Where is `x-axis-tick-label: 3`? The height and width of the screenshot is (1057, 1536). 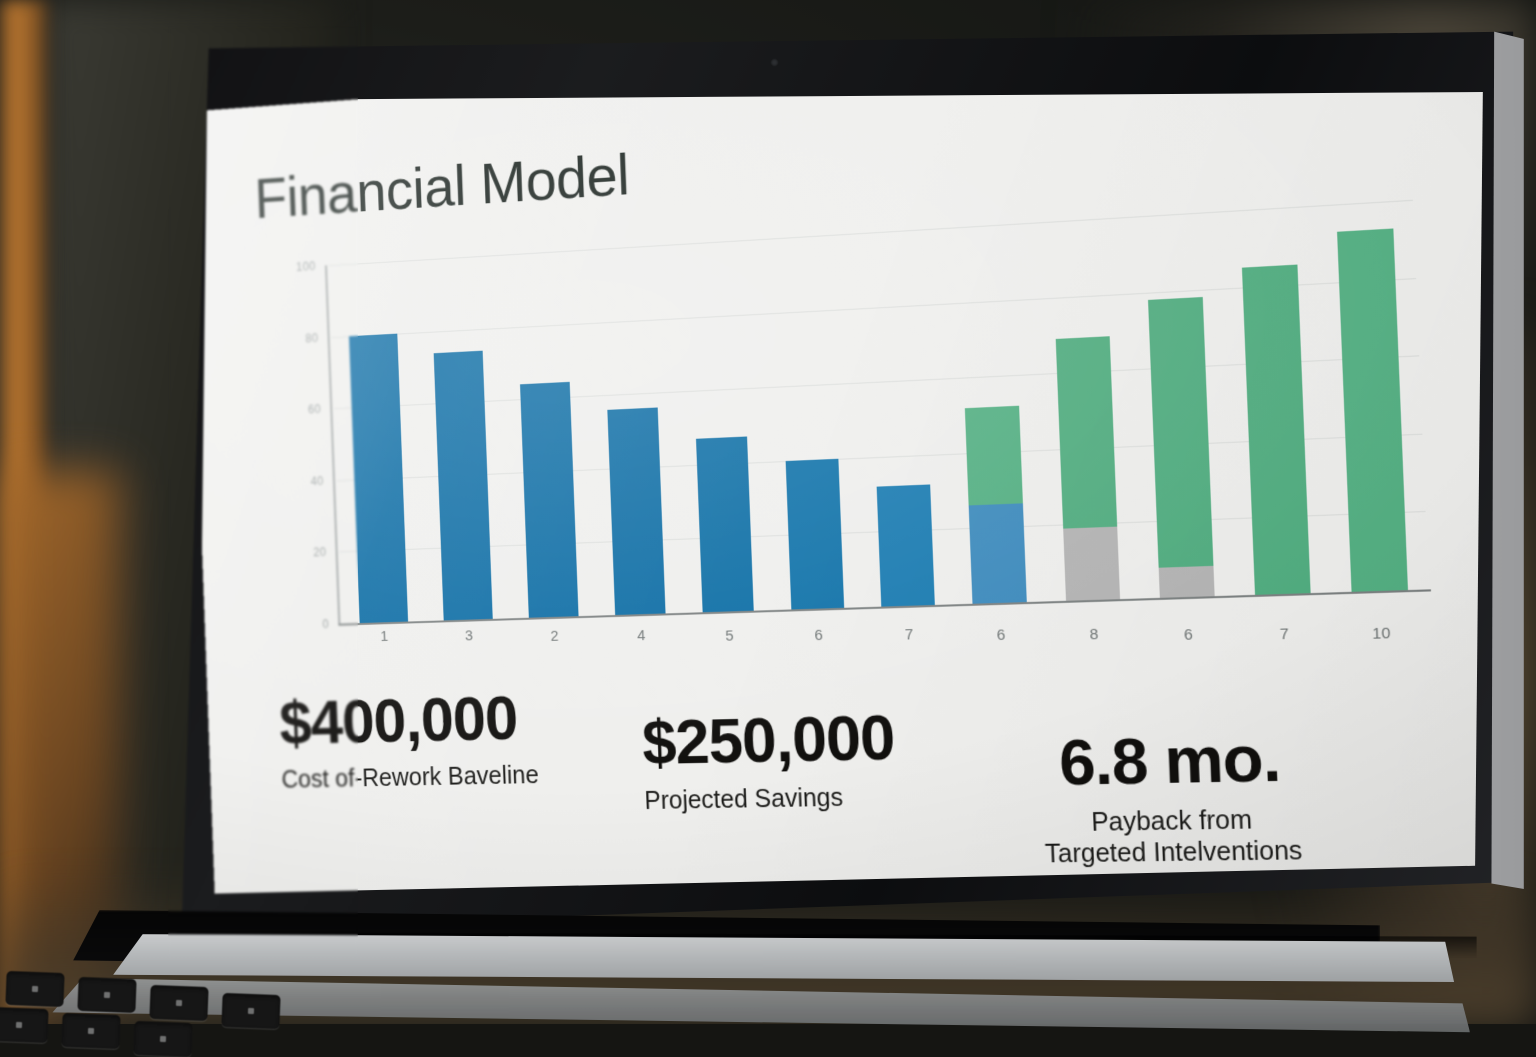
x-axis-tick-label: 3 is located at coordinates (469, 636).